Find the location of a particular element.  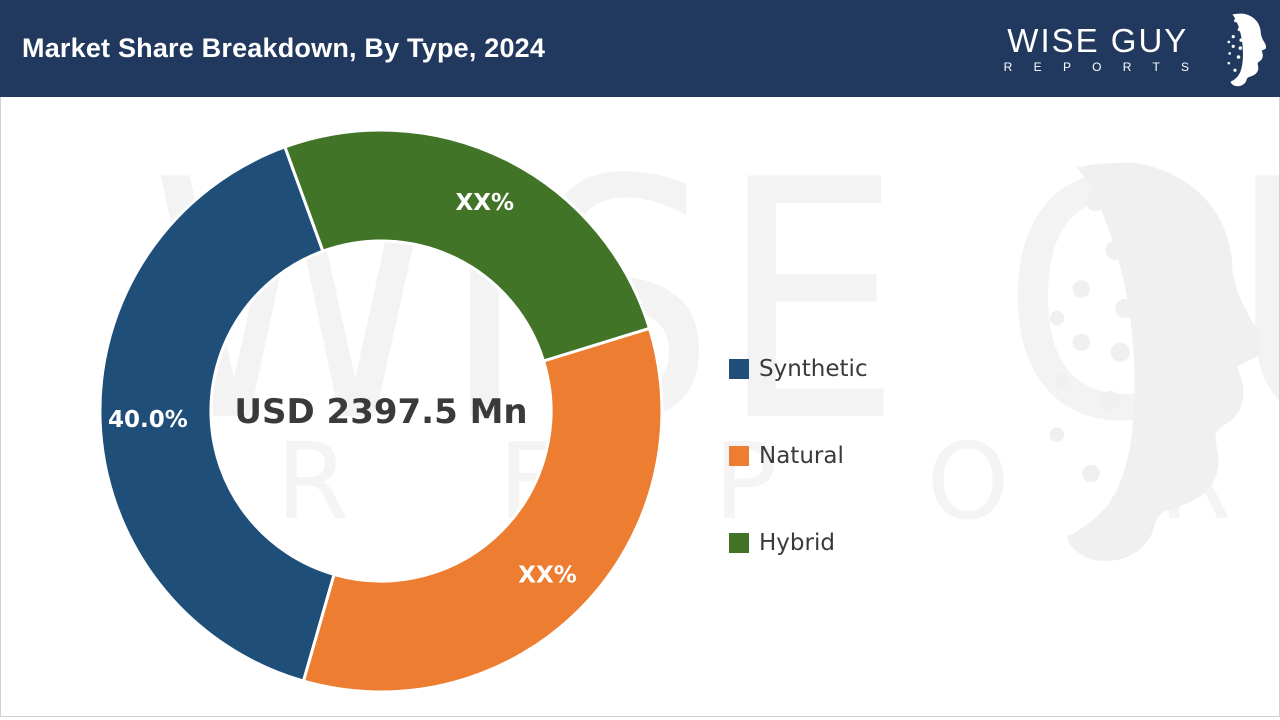

donut-slice-synthetic is located at coordinates (217, 414).